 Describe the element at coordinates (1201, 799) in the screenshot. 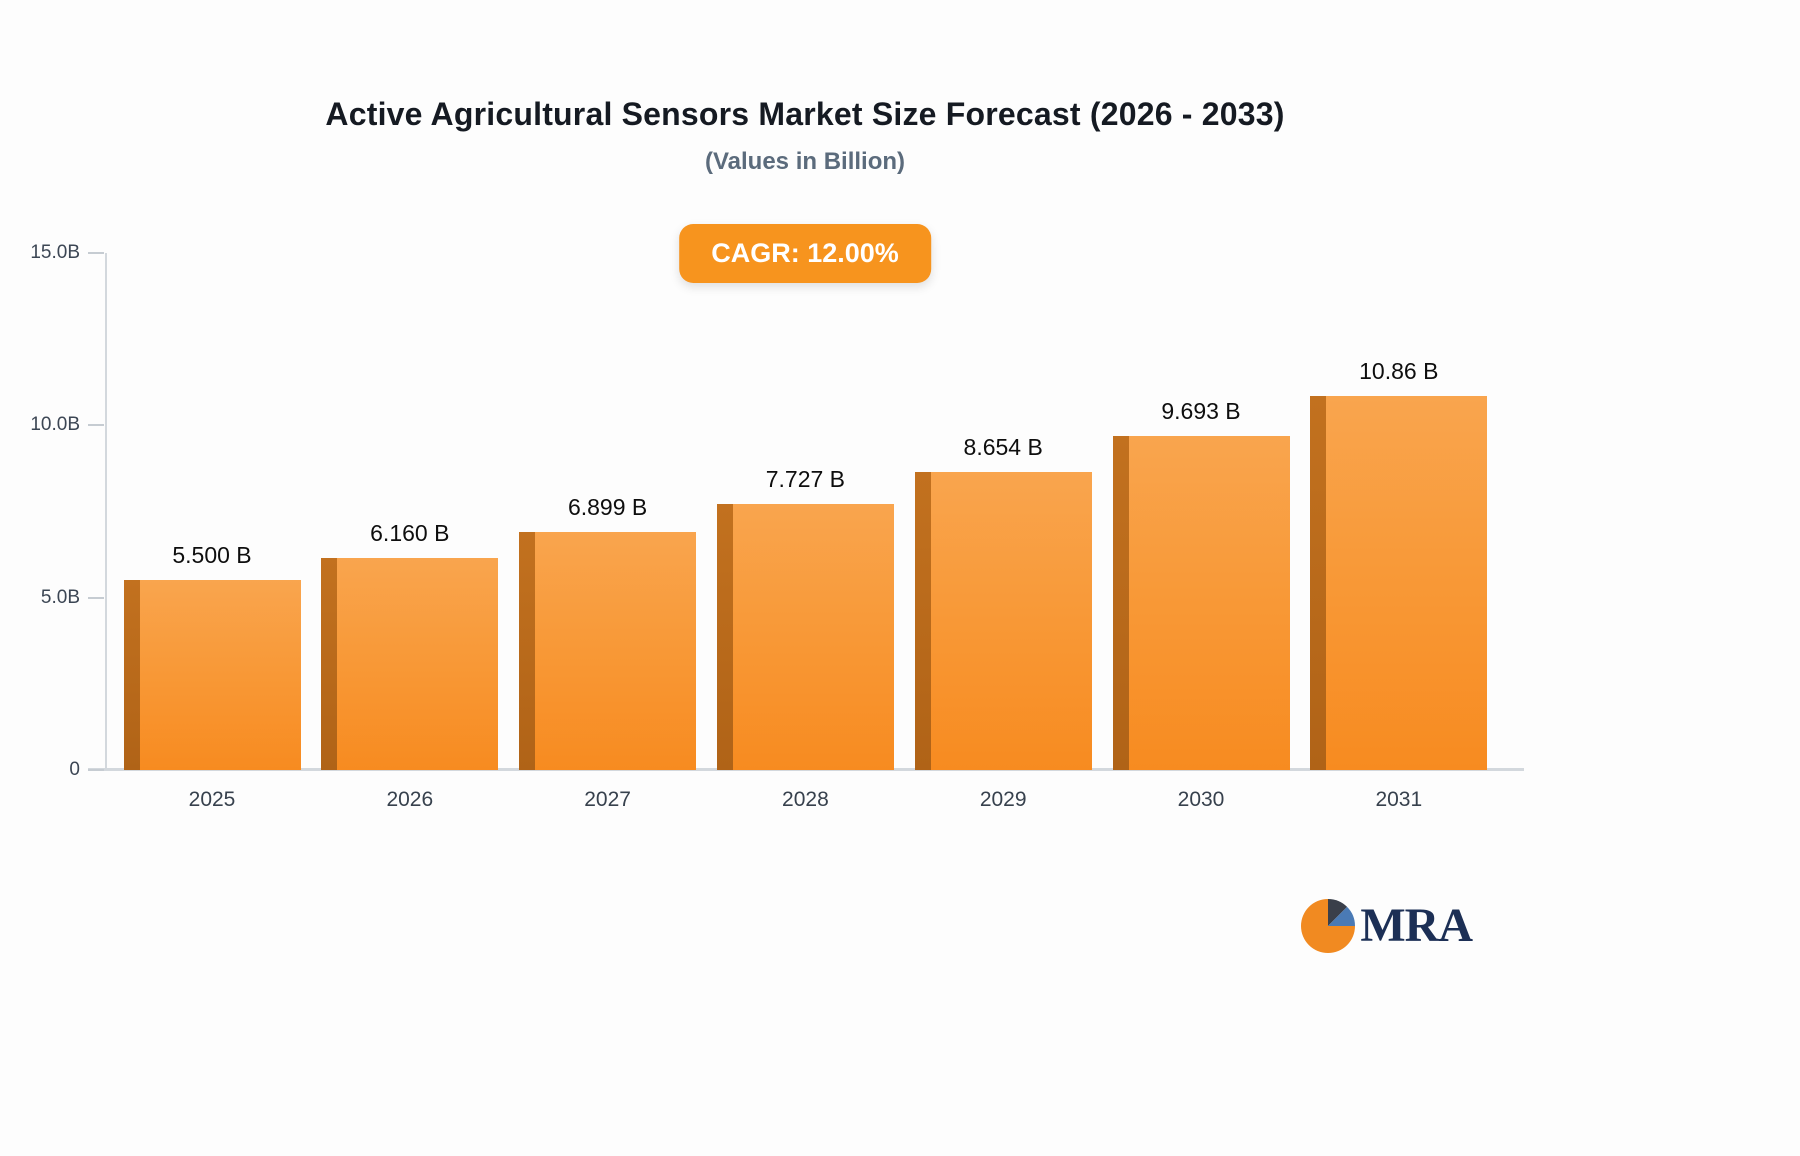

I see `x-axis-category-label: 2030` at that location.